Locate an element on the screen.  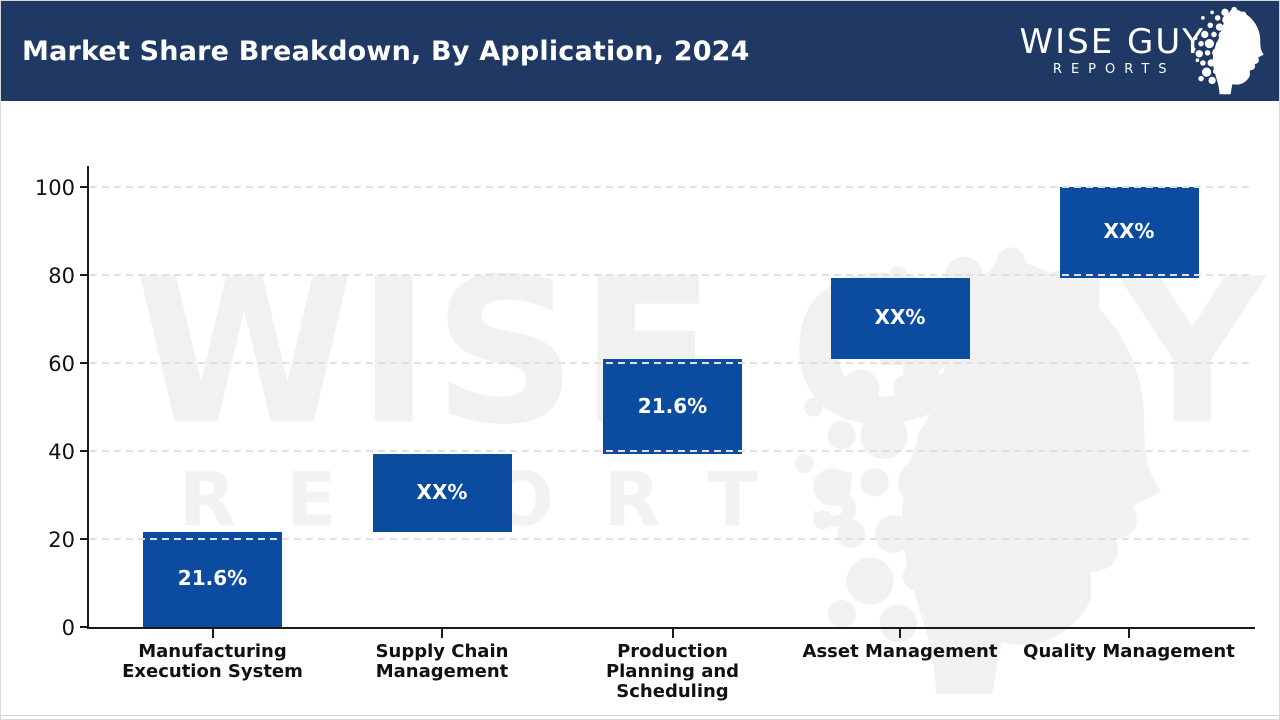
y-axis-line is located at coordinates (88, 397).